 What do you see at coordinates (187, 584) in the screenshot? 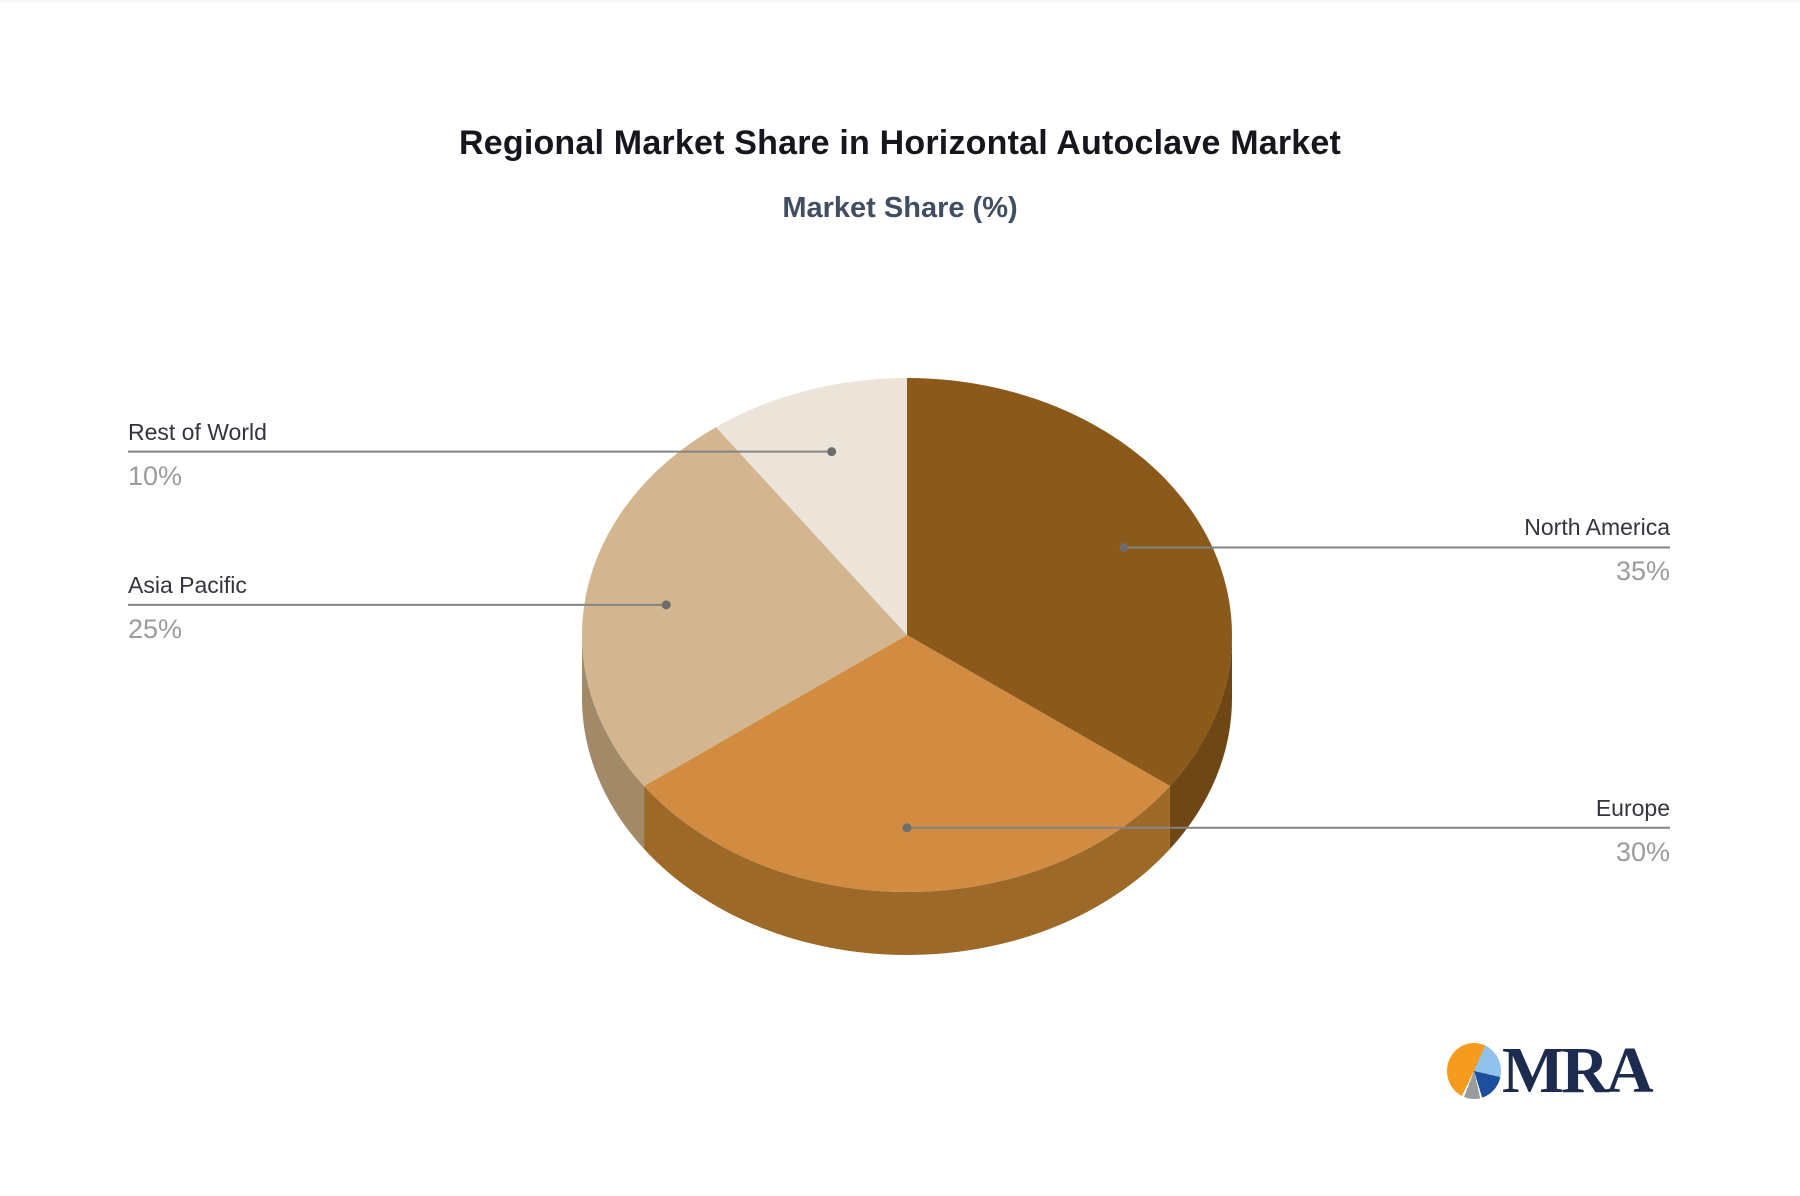
I see `slice-name: Asia Pacific` at bounding box center [187, 584].